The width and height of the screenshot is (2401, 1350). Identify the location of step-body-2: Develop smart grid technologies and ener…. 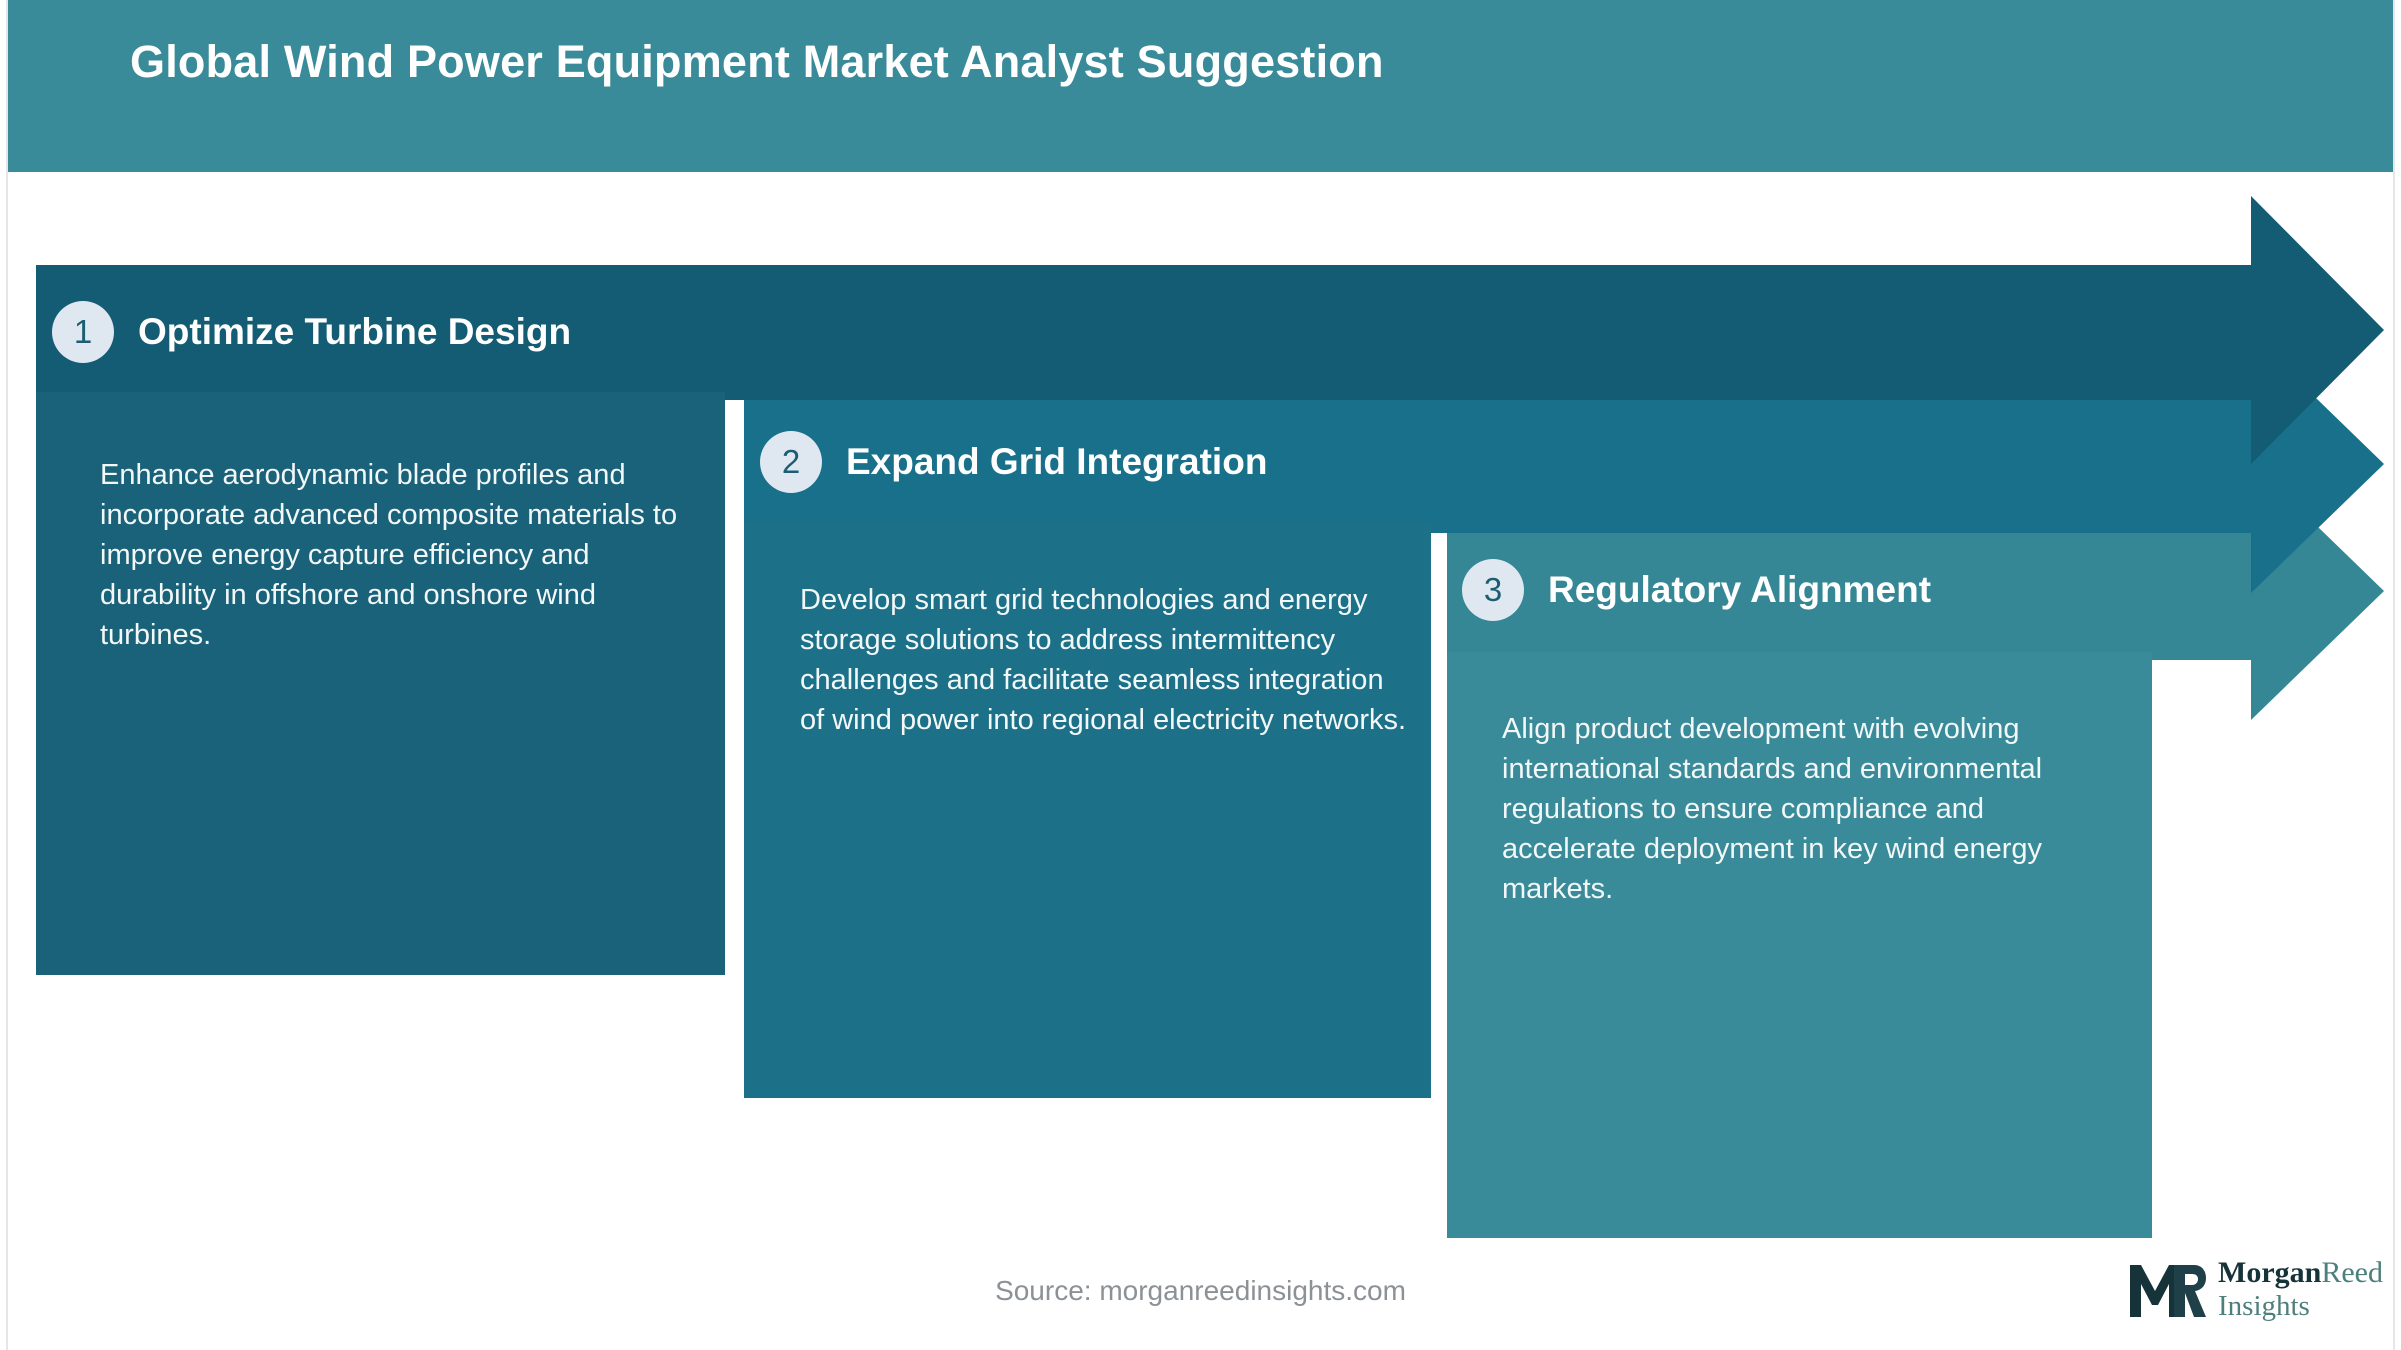
(1103, 660).